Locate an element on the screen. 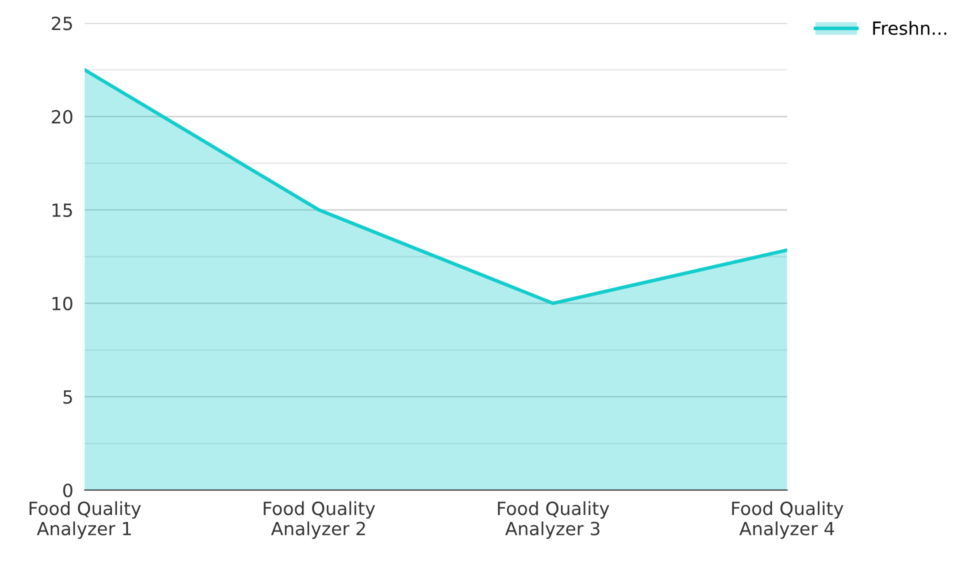 The image size is (973, 564). y-tick-label: 5 is located at coordinates (67, 397).